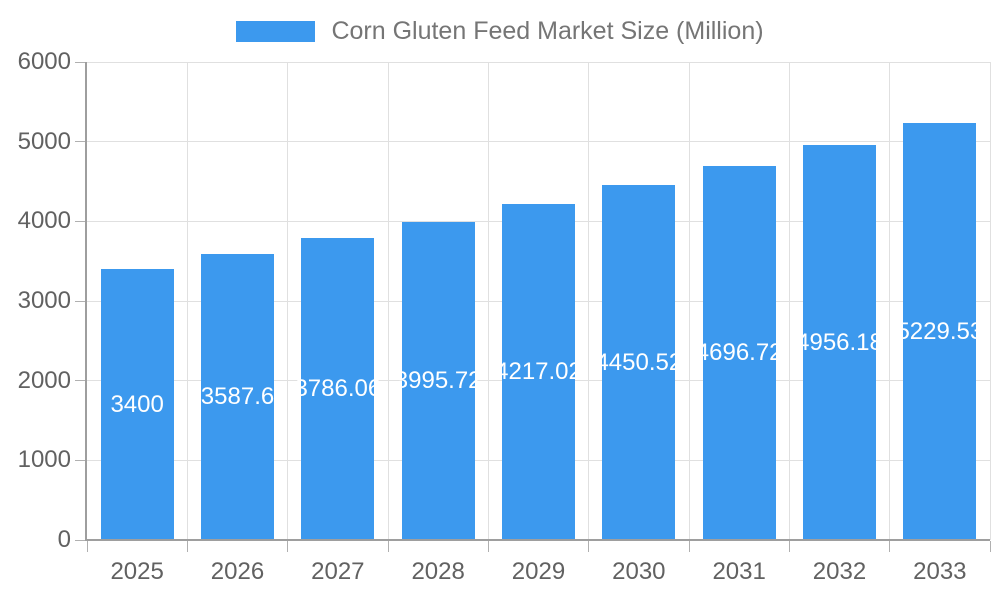 This screenshot has width=1000, height=600. What do you see at coordinates (44, 61) in the screenshot?
I see `y-axis-label: 6000` at bounding box center [44, 61].